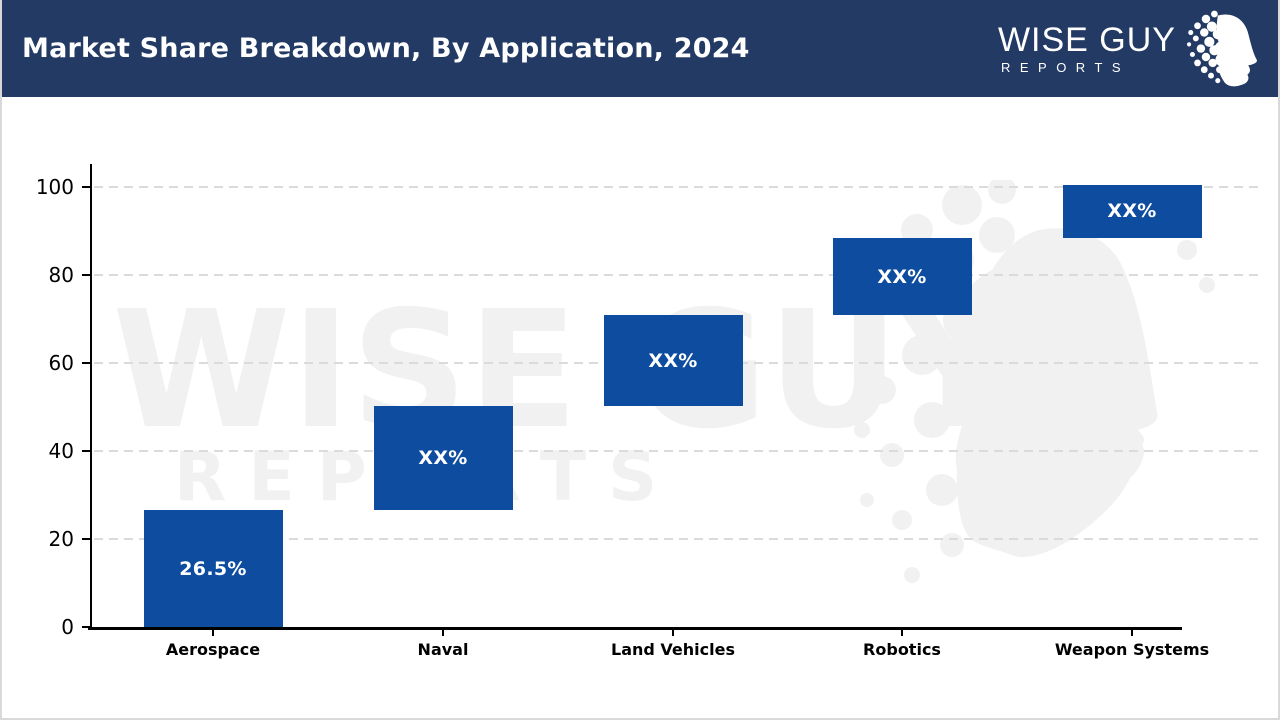  I want to click on bar-land-vehicles: XX%, so click(673, 360).